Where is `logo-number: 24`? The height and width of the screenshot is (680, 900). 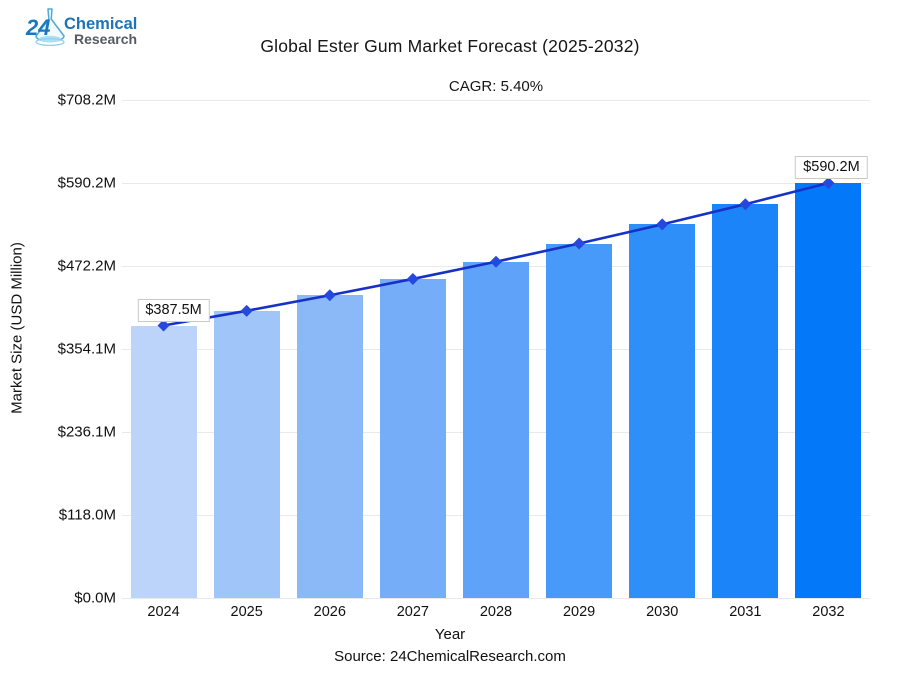
logo-number: 24 is located at coordinates (37, 27).